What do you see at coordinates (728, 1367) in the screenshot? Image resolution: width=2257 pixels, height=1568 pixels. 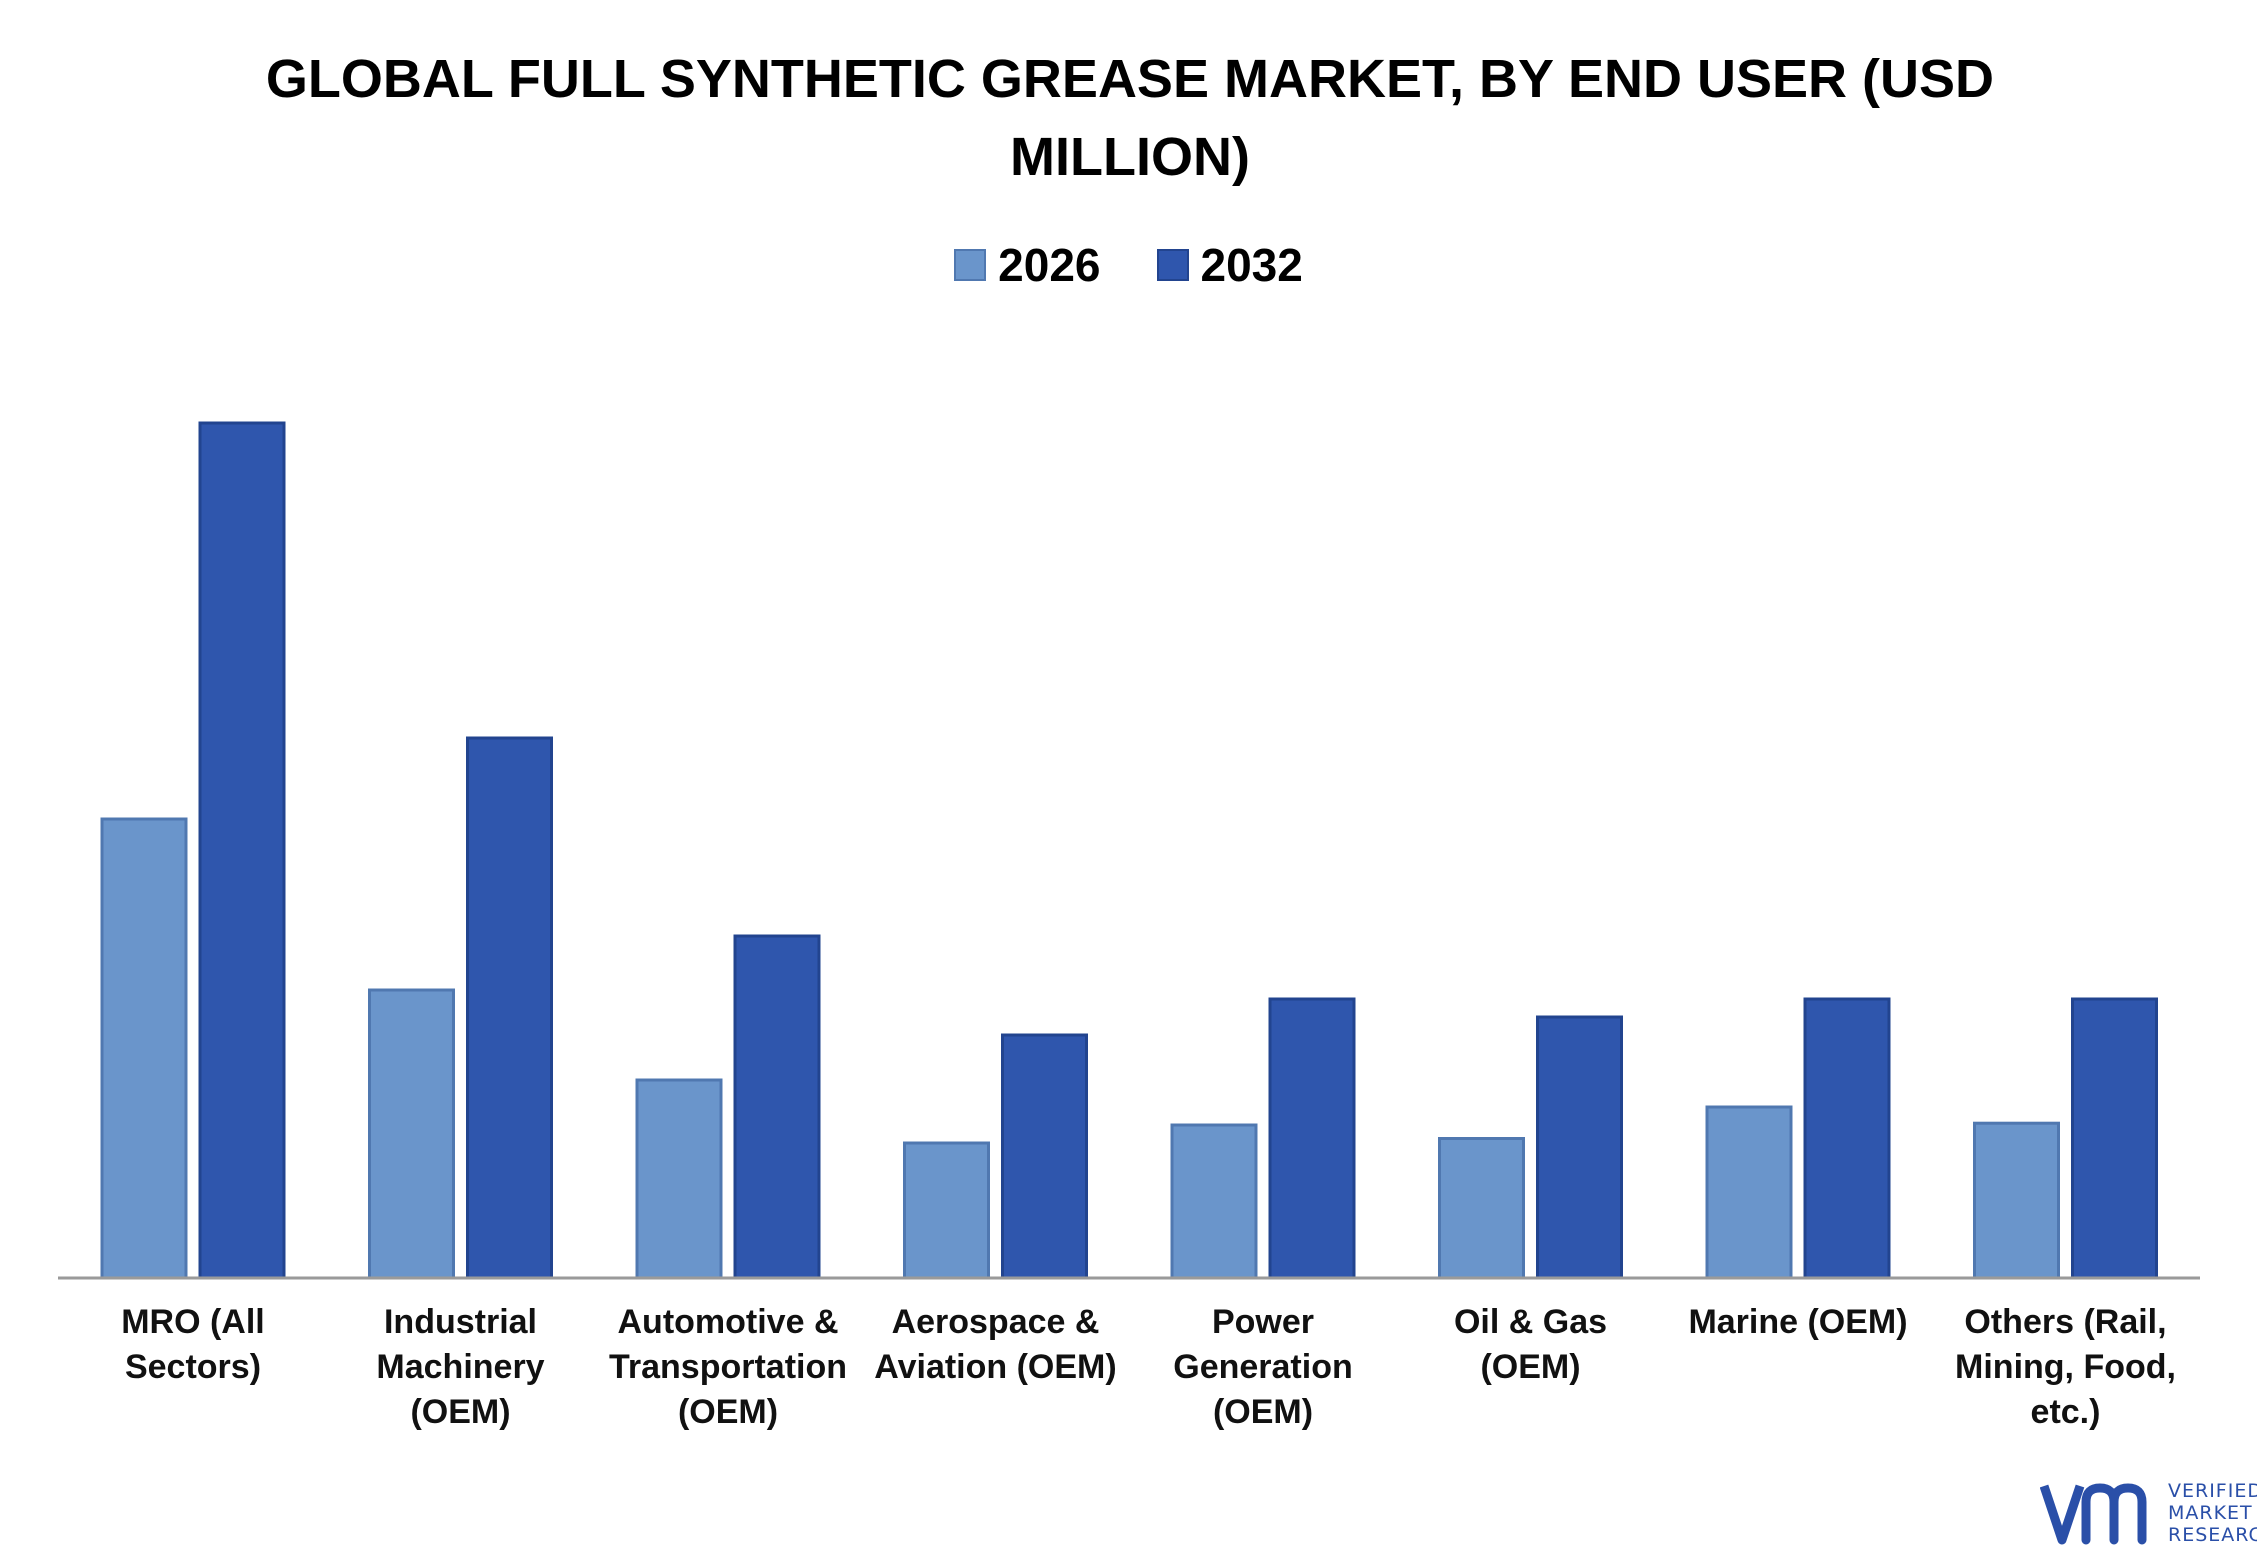 I see `category-label-automotive-transportation-oem: Automotive & Transportation (OEM)` at bounding box center [728, 1367].